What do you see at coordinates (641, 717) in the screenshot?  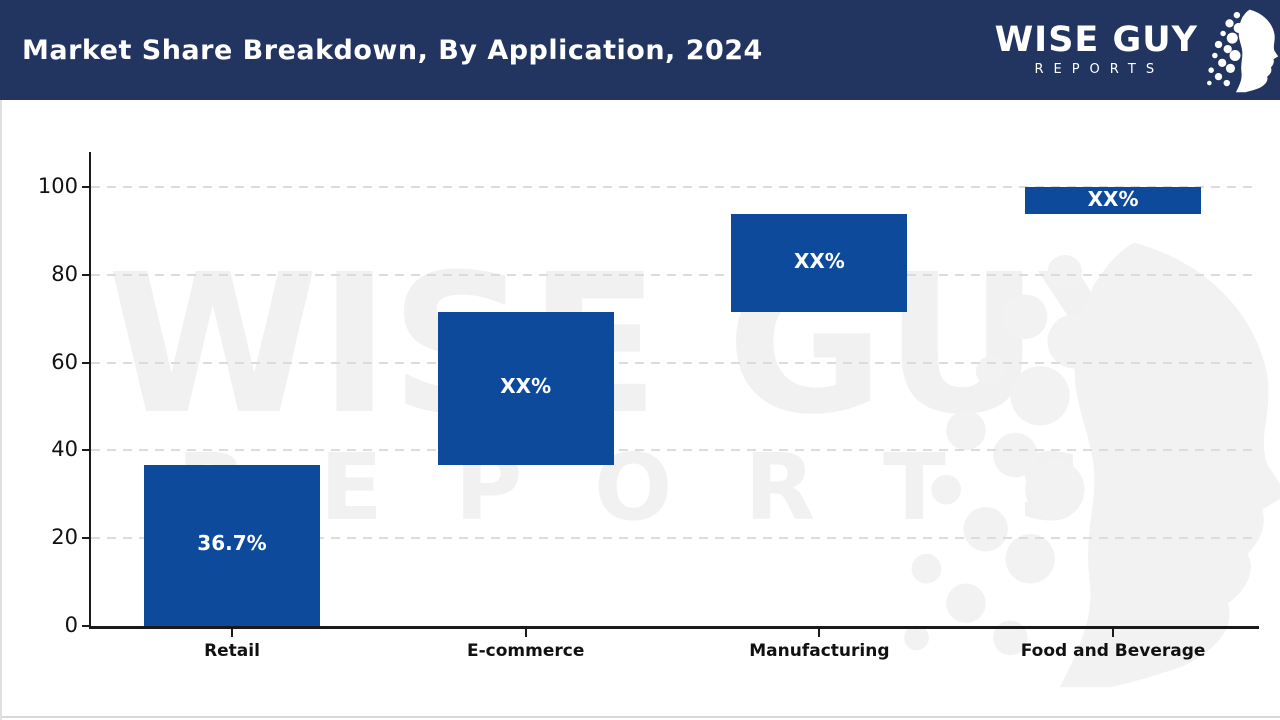 I see `bottom-divider` at bounding box center [641, 717].